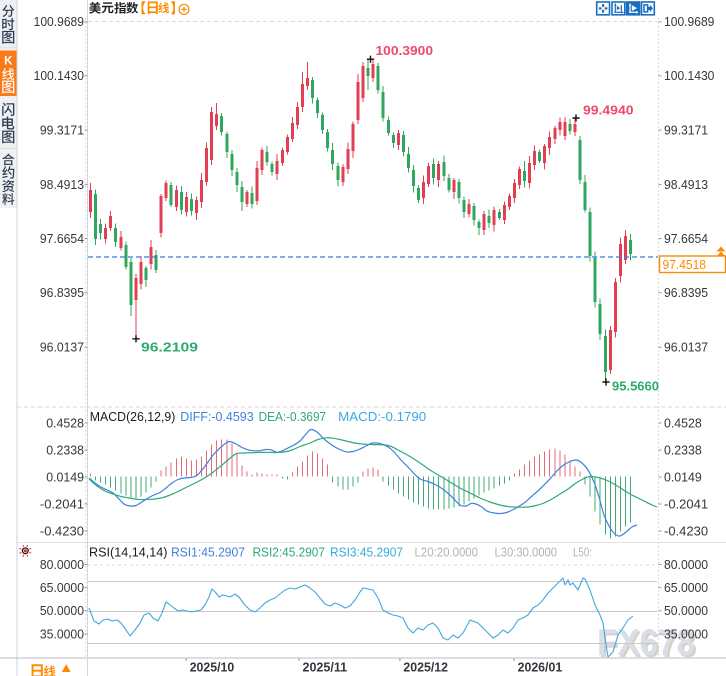  What do you see at coordinates (526, 553) in the screenshot?
I see `svg-text: L30:30.0000` at bounding box center [526, 553].